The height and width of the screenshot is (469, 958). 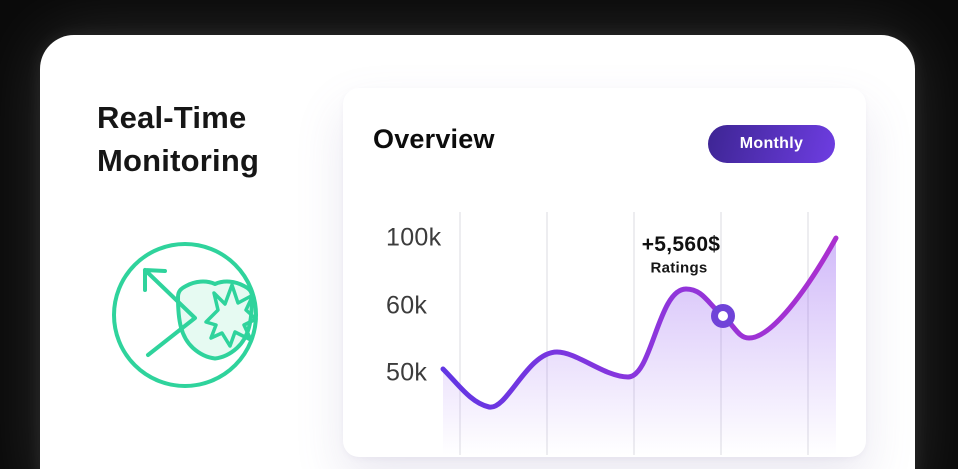 I want to click on impact-burst, so click(x=231, y=315).